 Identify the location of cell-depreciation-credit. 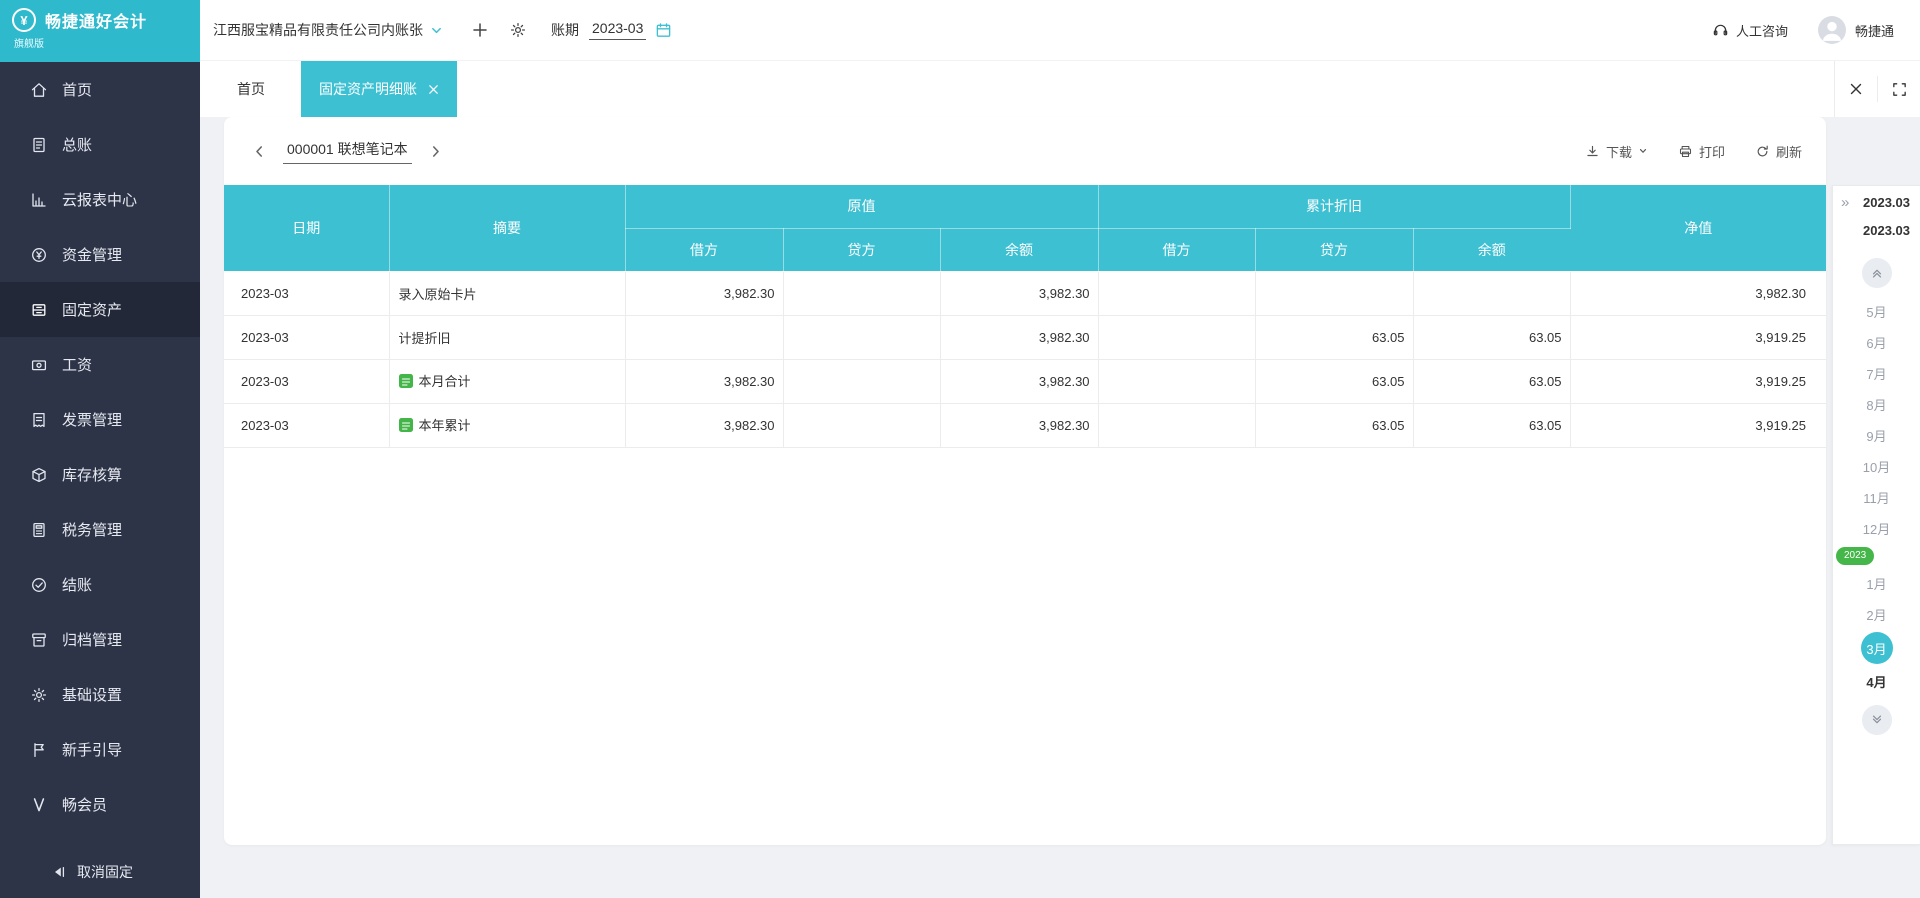
(1334, 293).